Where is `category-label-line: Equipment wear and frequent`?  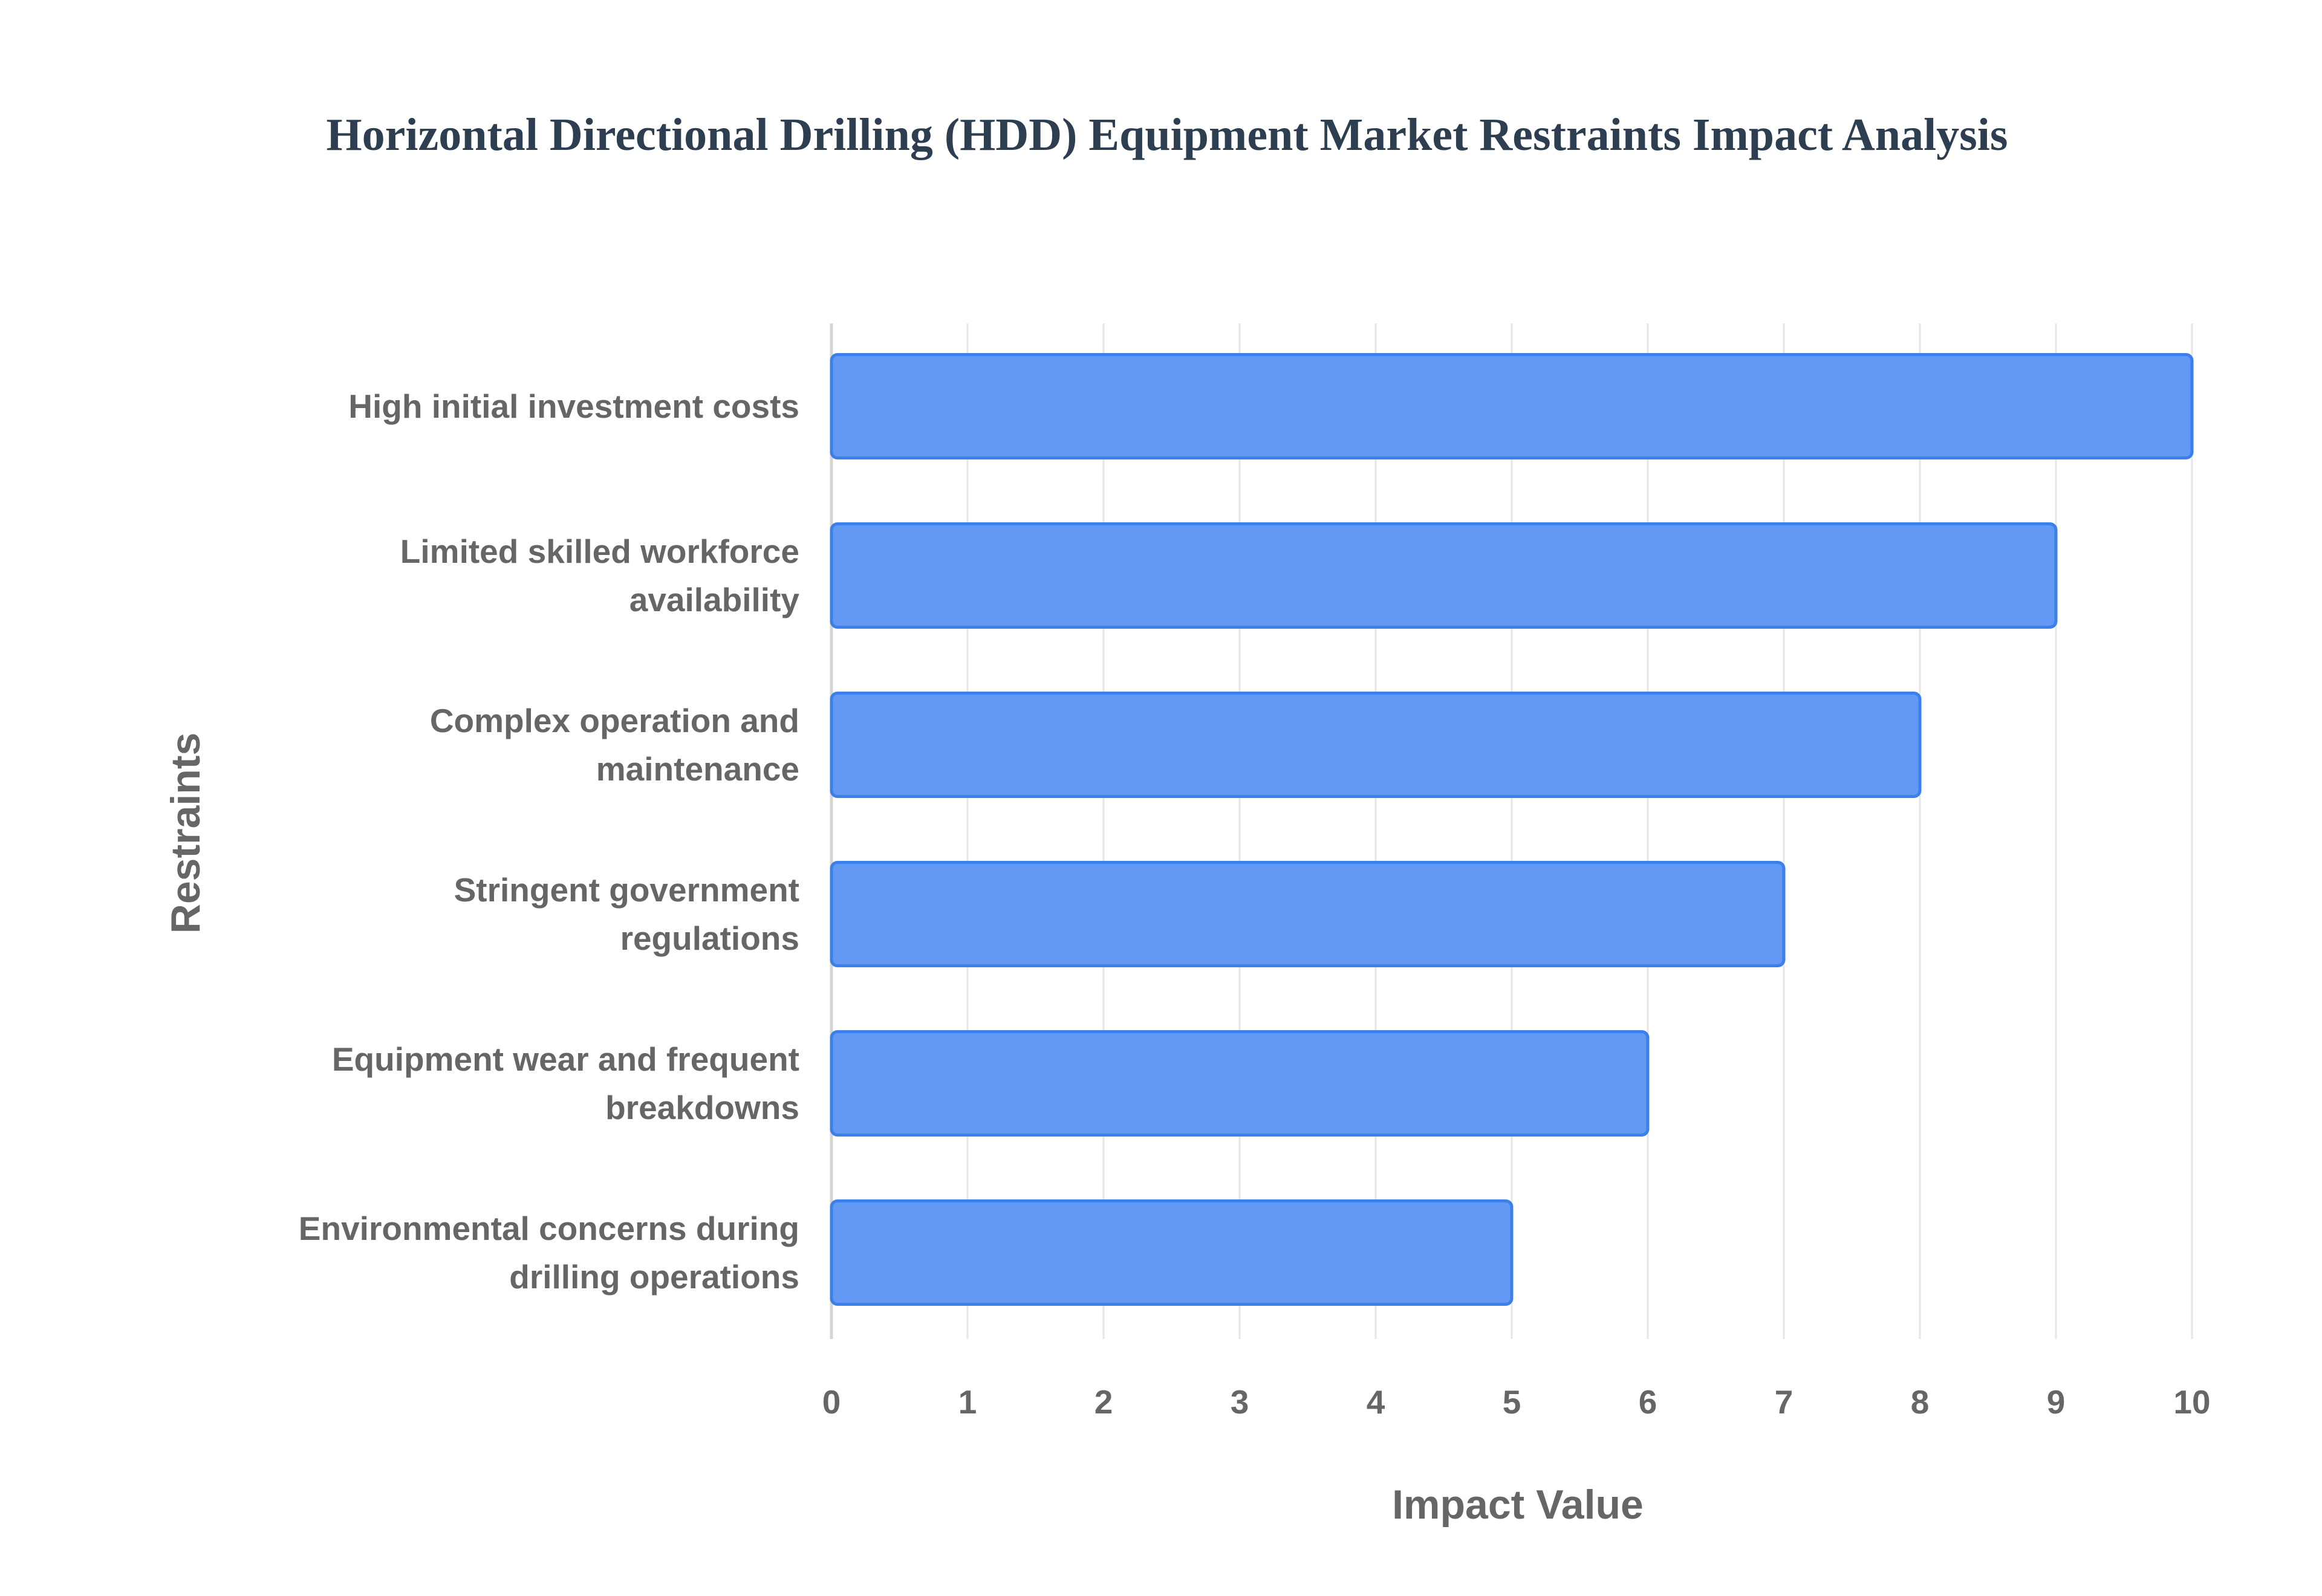
category-label-line: Equipment wear and frequent is located at coordinates (565, 1059).